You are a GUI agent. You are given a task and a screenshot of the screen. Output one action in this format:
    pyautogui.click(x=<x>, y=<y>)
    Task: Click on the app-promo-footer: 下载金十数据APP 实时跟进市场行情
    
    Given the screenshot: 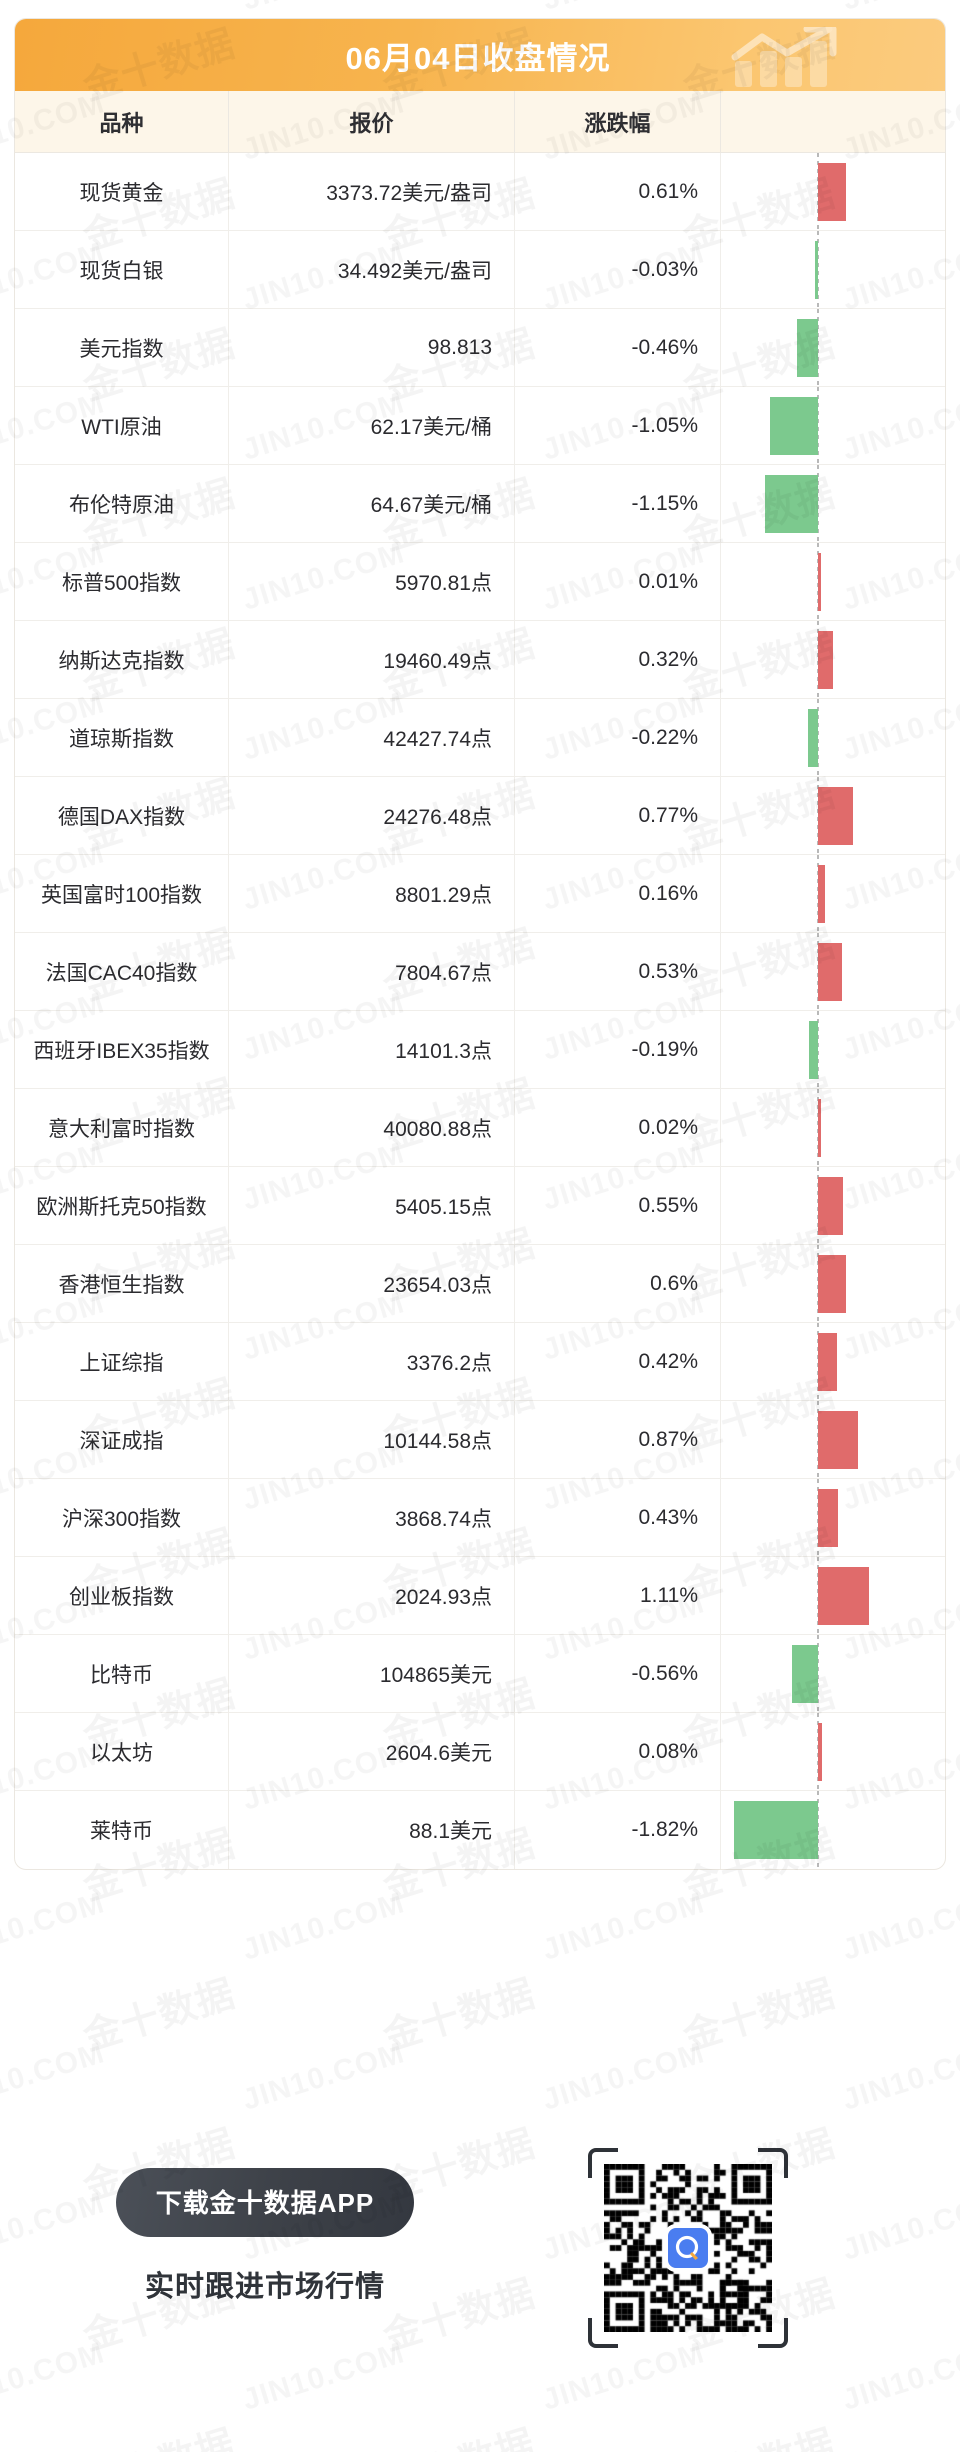 What is the action you would take?
    pyautogui.click(x=480, y=2278)
    